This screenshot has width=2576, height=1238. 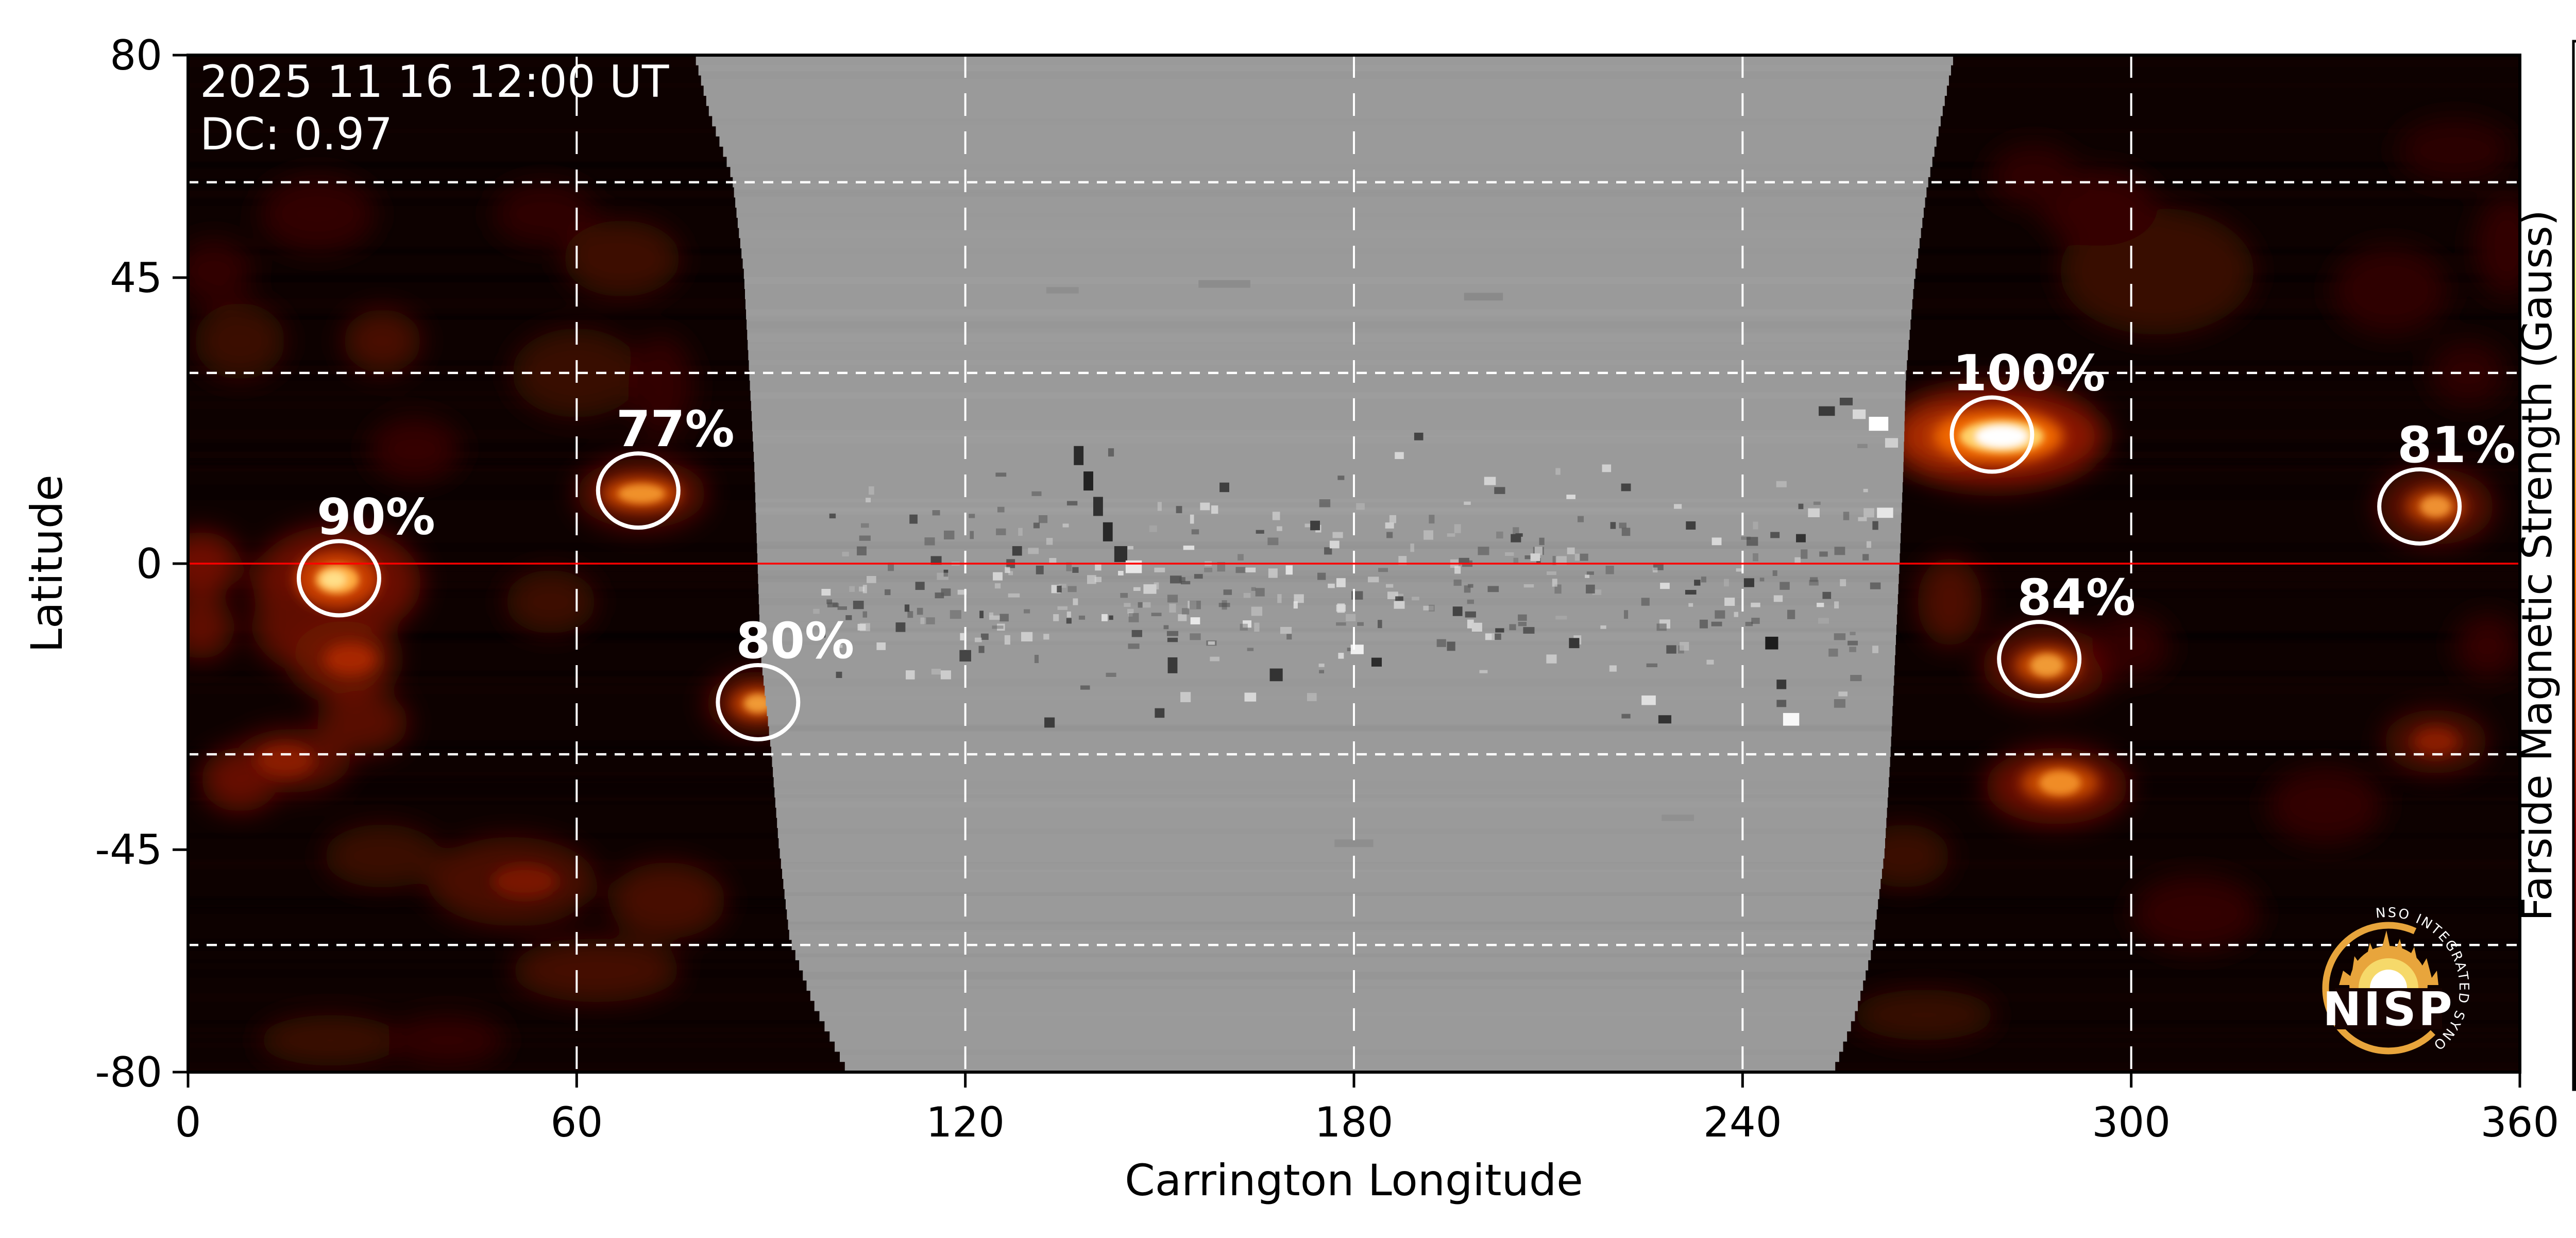 What do you see at coordinates (376, 517) in the screenshot?
I see `region-label: 90%` at bounding box center [376, 517].